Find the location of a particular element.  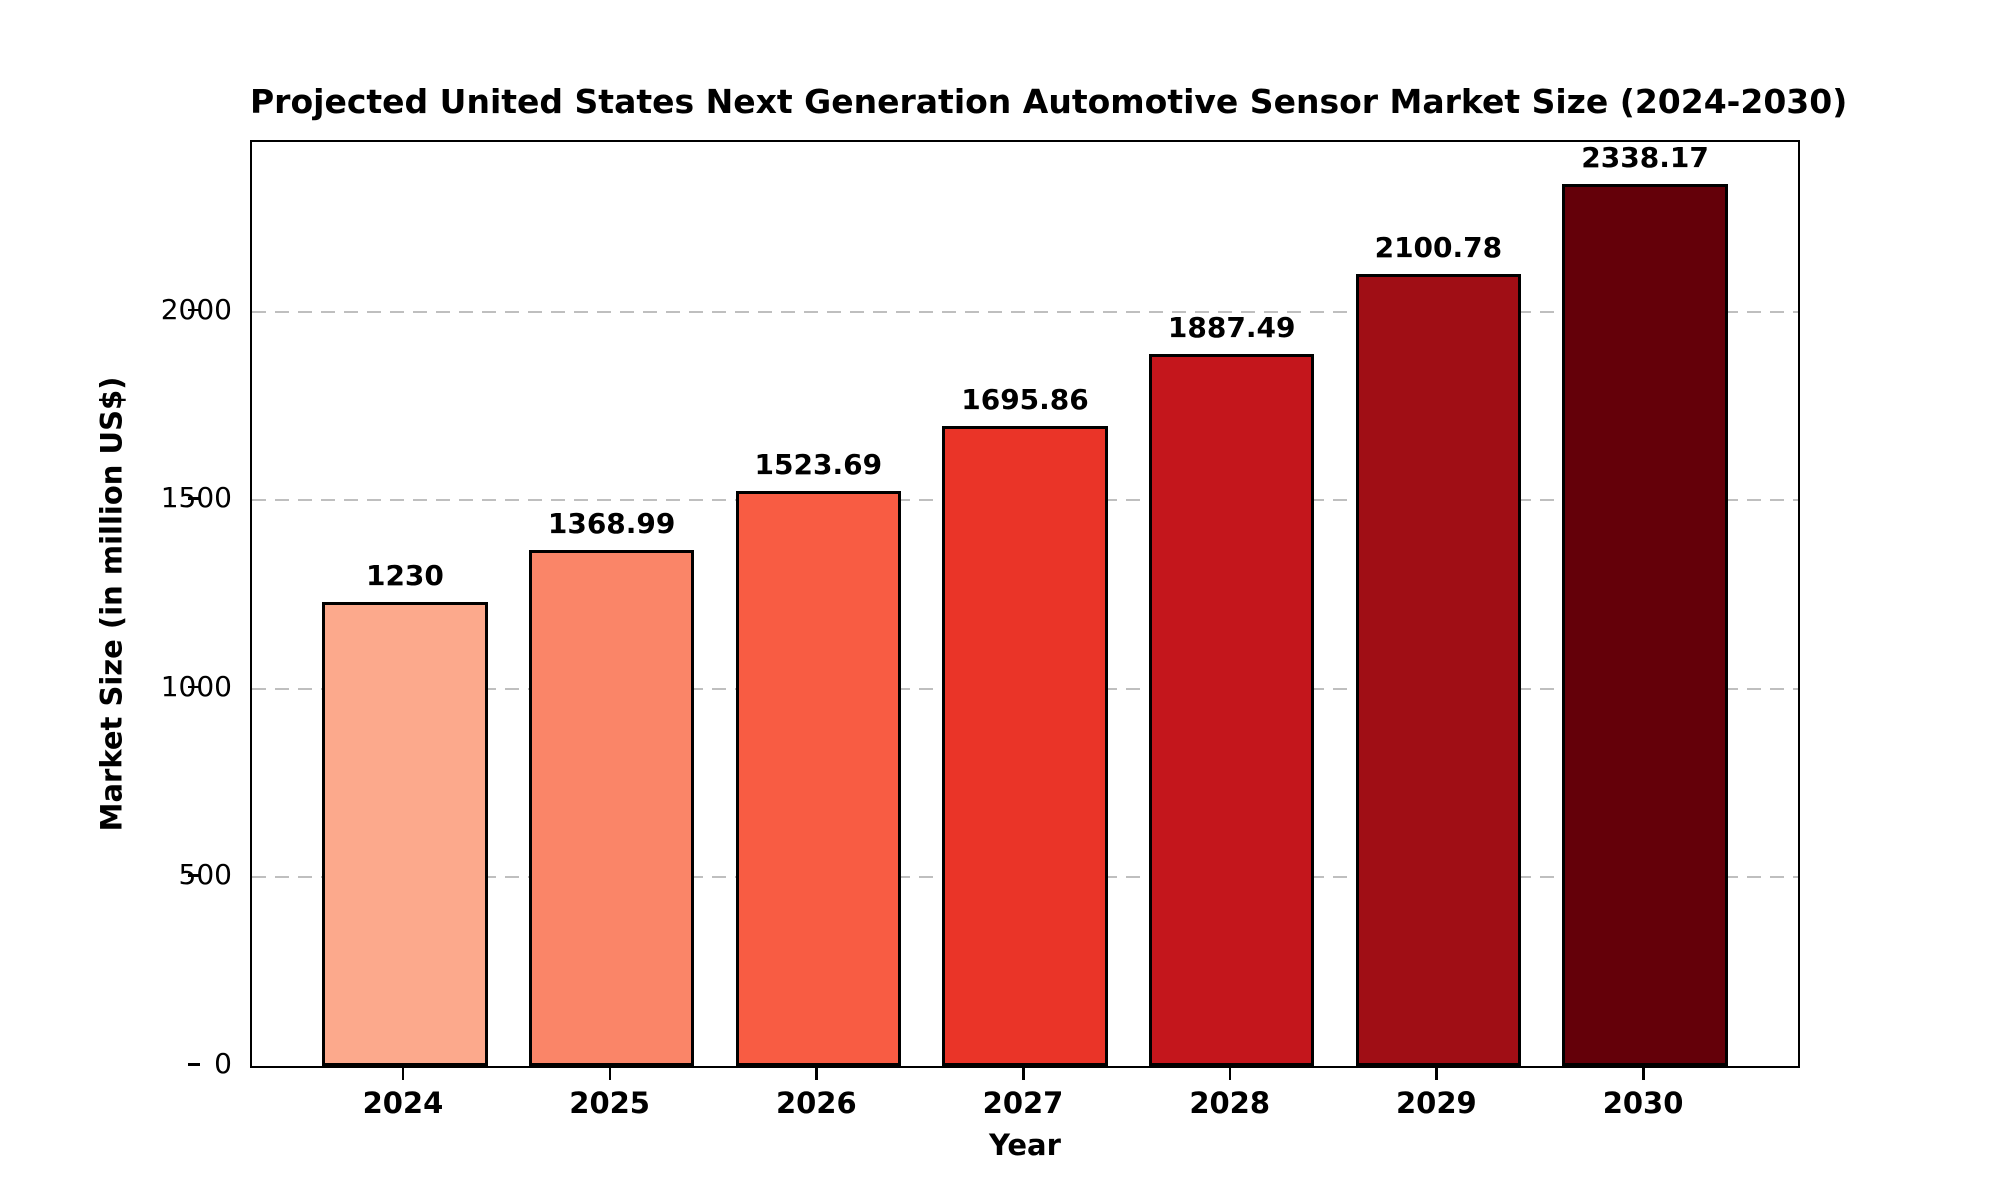

y-tick-label-0: 0 is located at coordinates (223, 1063).